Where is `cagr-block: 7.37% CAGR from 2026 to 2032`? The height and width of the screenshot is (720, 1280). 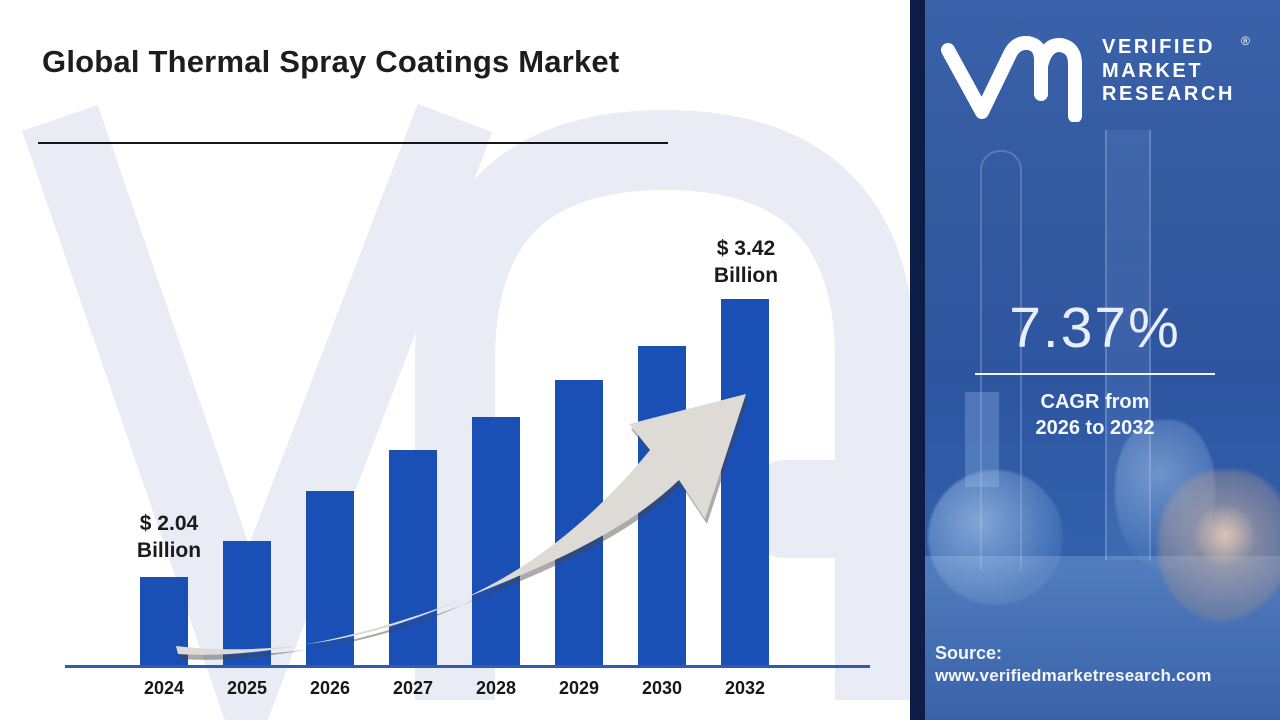 cagr-block: 7.37% CAGR from 2026 to 2032 is located at coordinates (1095, 368).